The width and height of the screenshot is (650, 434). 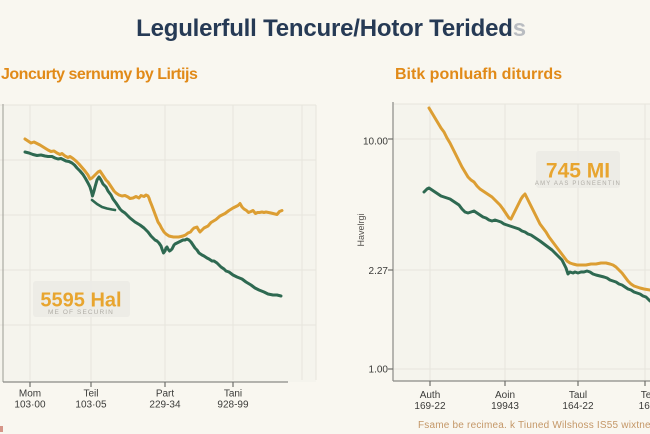 I want to click on svg-text: 103·00, so click(x=30, y=405).